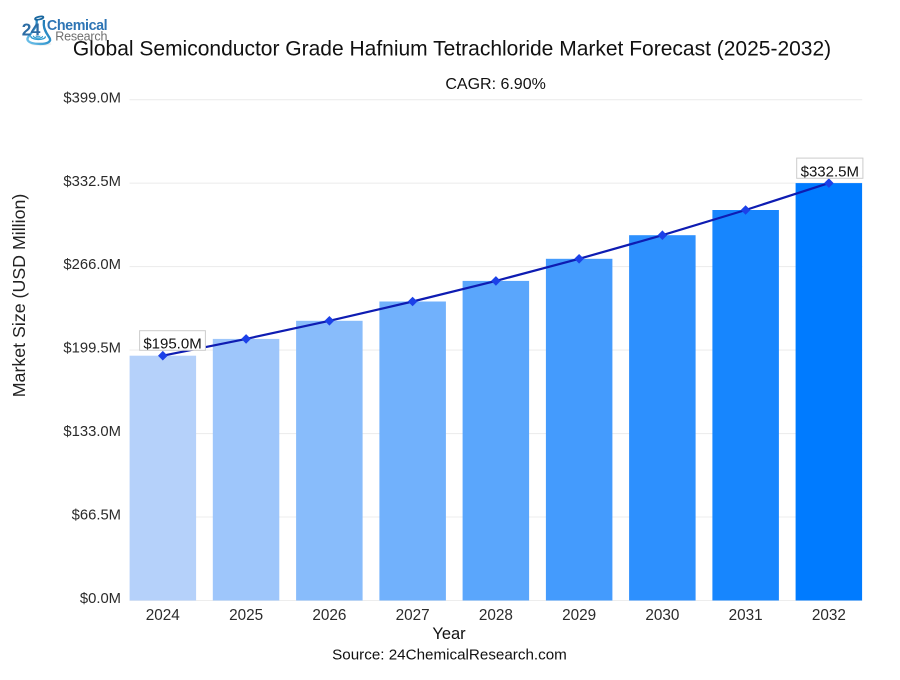  Describe the element at coordinates (746, 615) in the screenshot. I see `svg-text: 2031` at that location.